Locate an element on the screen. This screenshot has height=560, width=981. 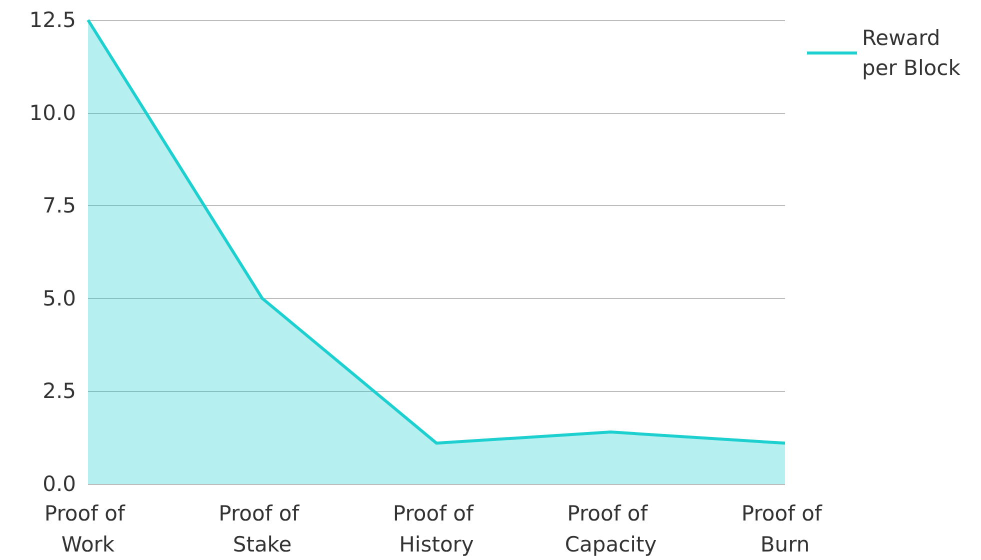
y-tick-label: 7.5 is located at coordinates (59, 206).